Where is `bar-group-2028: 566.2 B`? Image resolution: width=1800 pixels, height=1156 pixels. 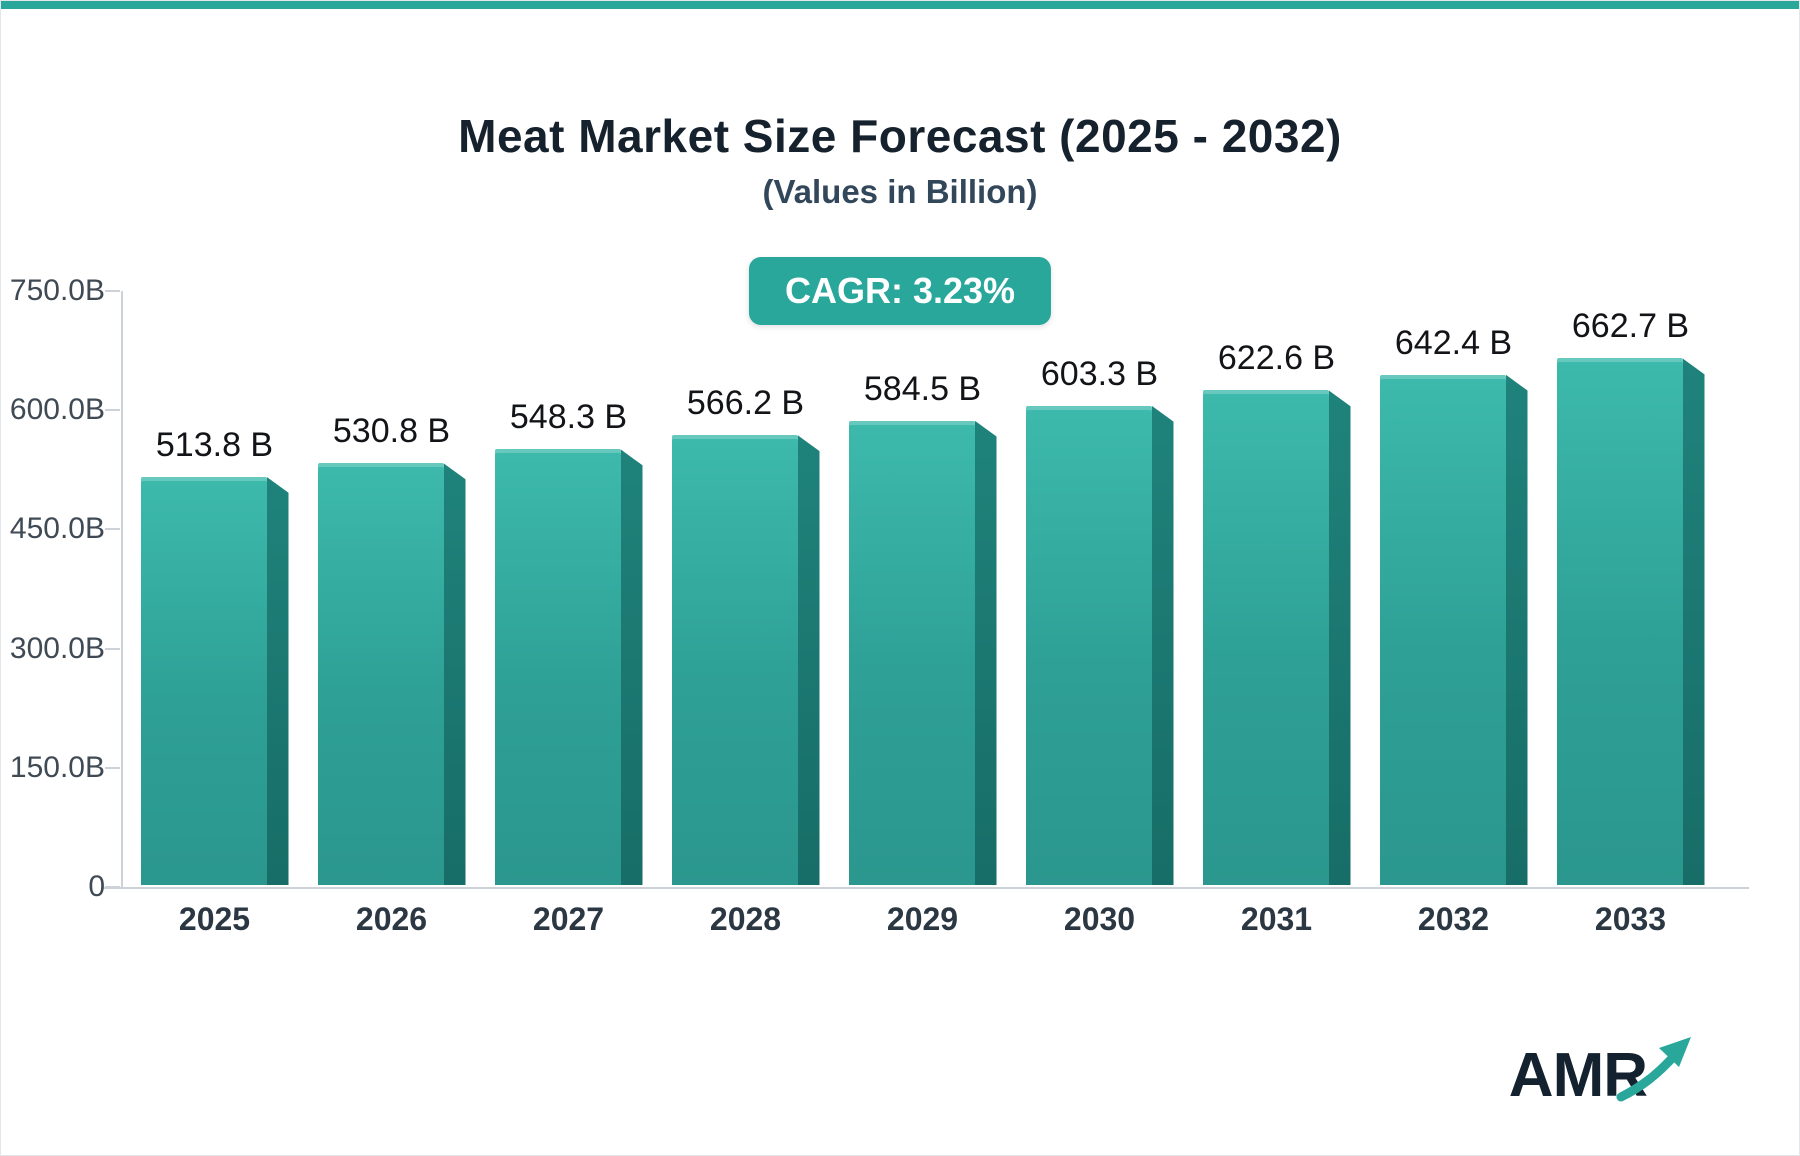
bar-group-2028: 566.2 B is located at coordinates (745, 634).